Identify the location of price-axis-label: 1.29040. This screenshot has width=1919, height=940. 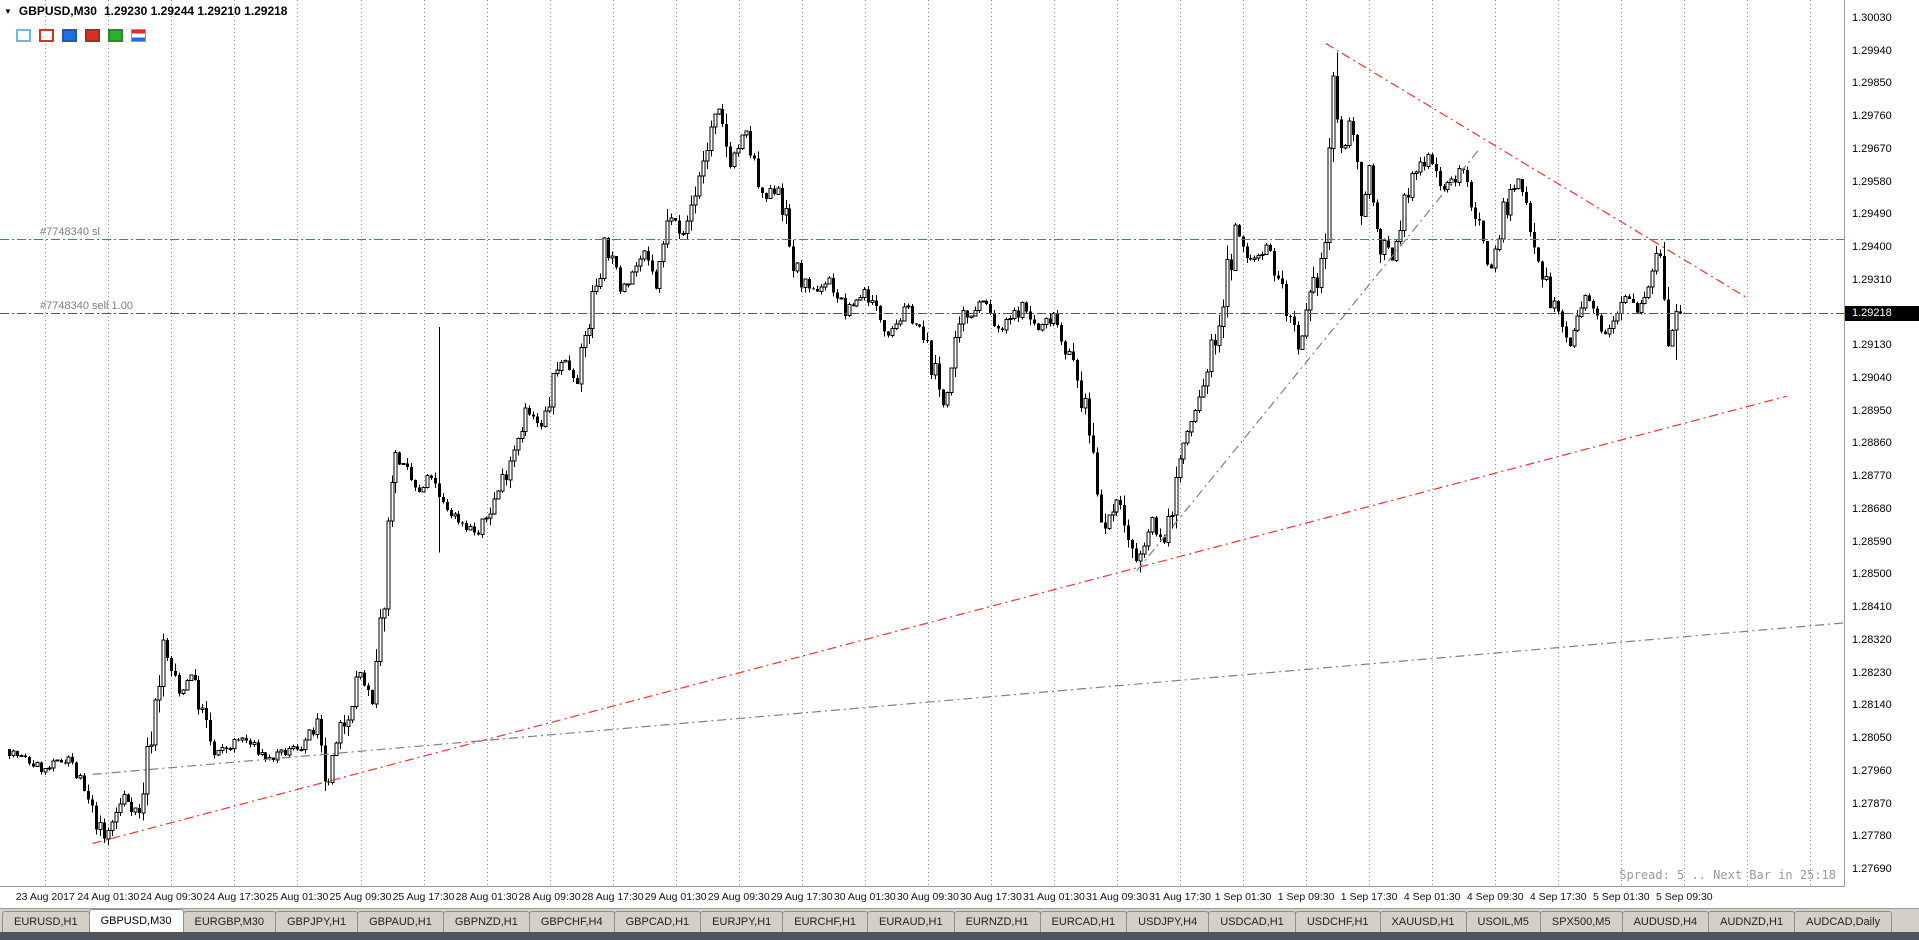
(1872, 378).